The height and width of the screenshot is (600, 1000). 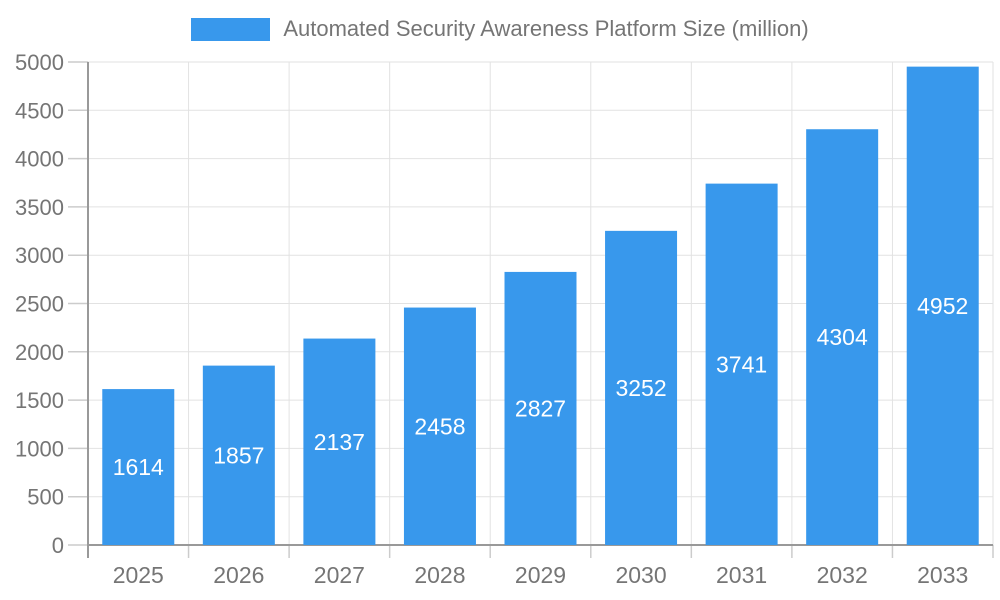 I want to click on bar-2031, so click(x=741, y=364).